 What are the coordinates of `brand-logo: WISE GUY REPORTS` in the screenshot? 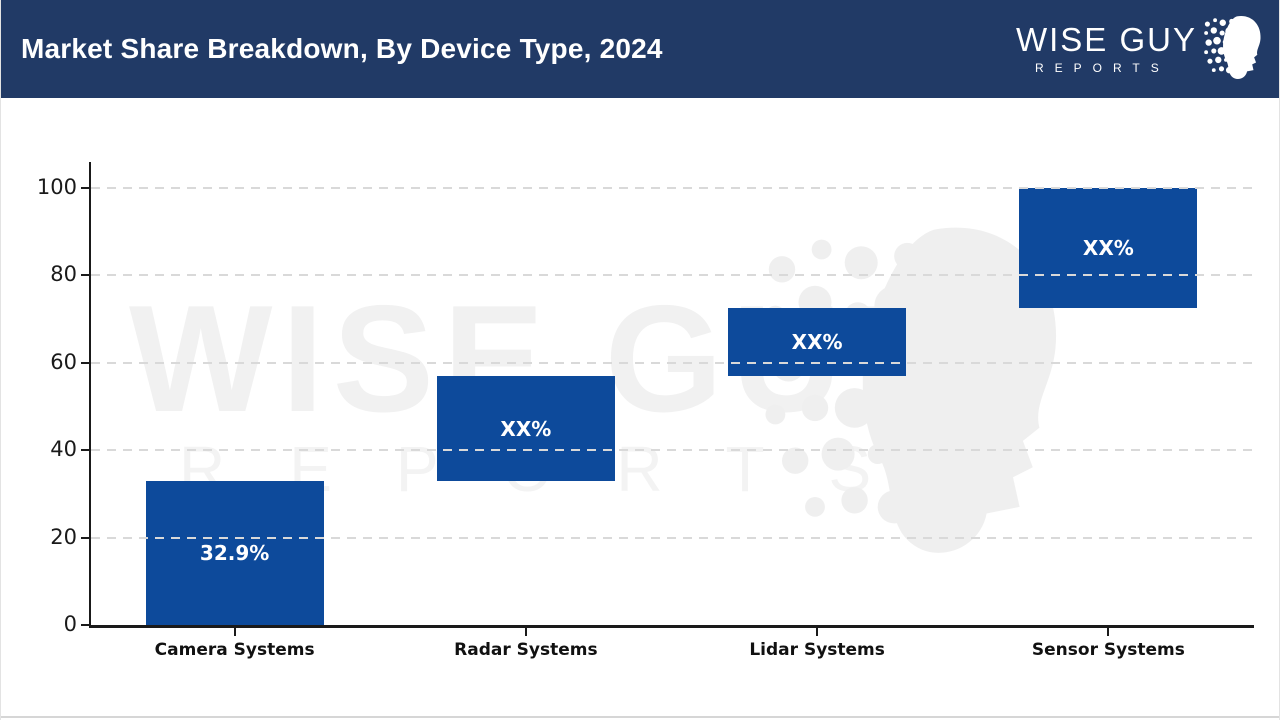 It's located at (1140, 49).